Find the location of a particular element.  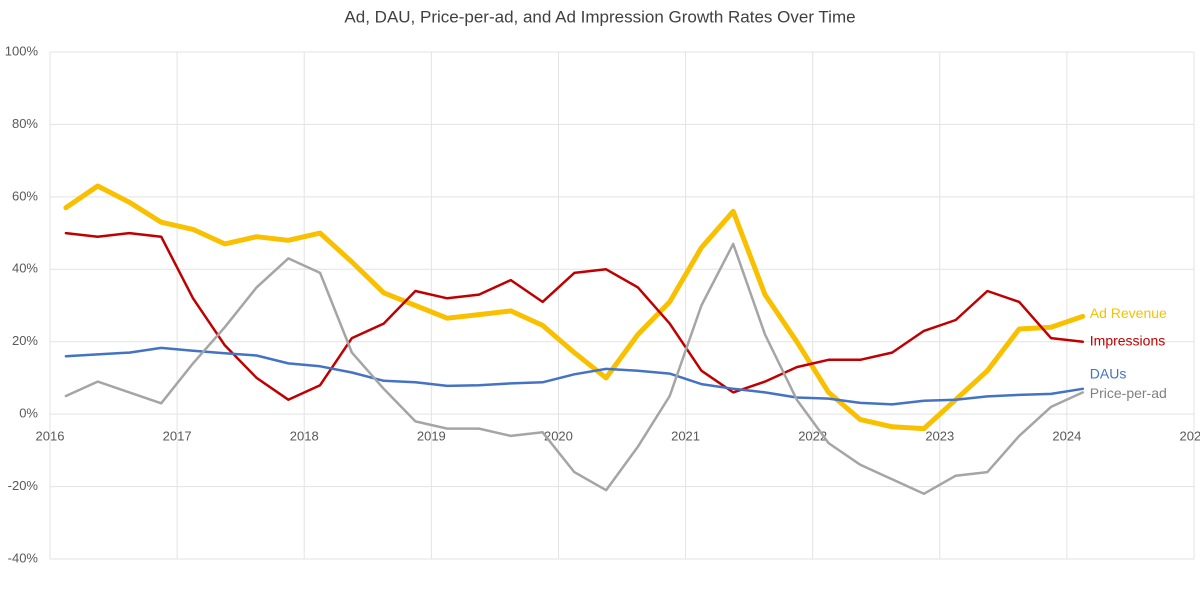

y-tick-label: -40% is located at coordinates (23, 557).